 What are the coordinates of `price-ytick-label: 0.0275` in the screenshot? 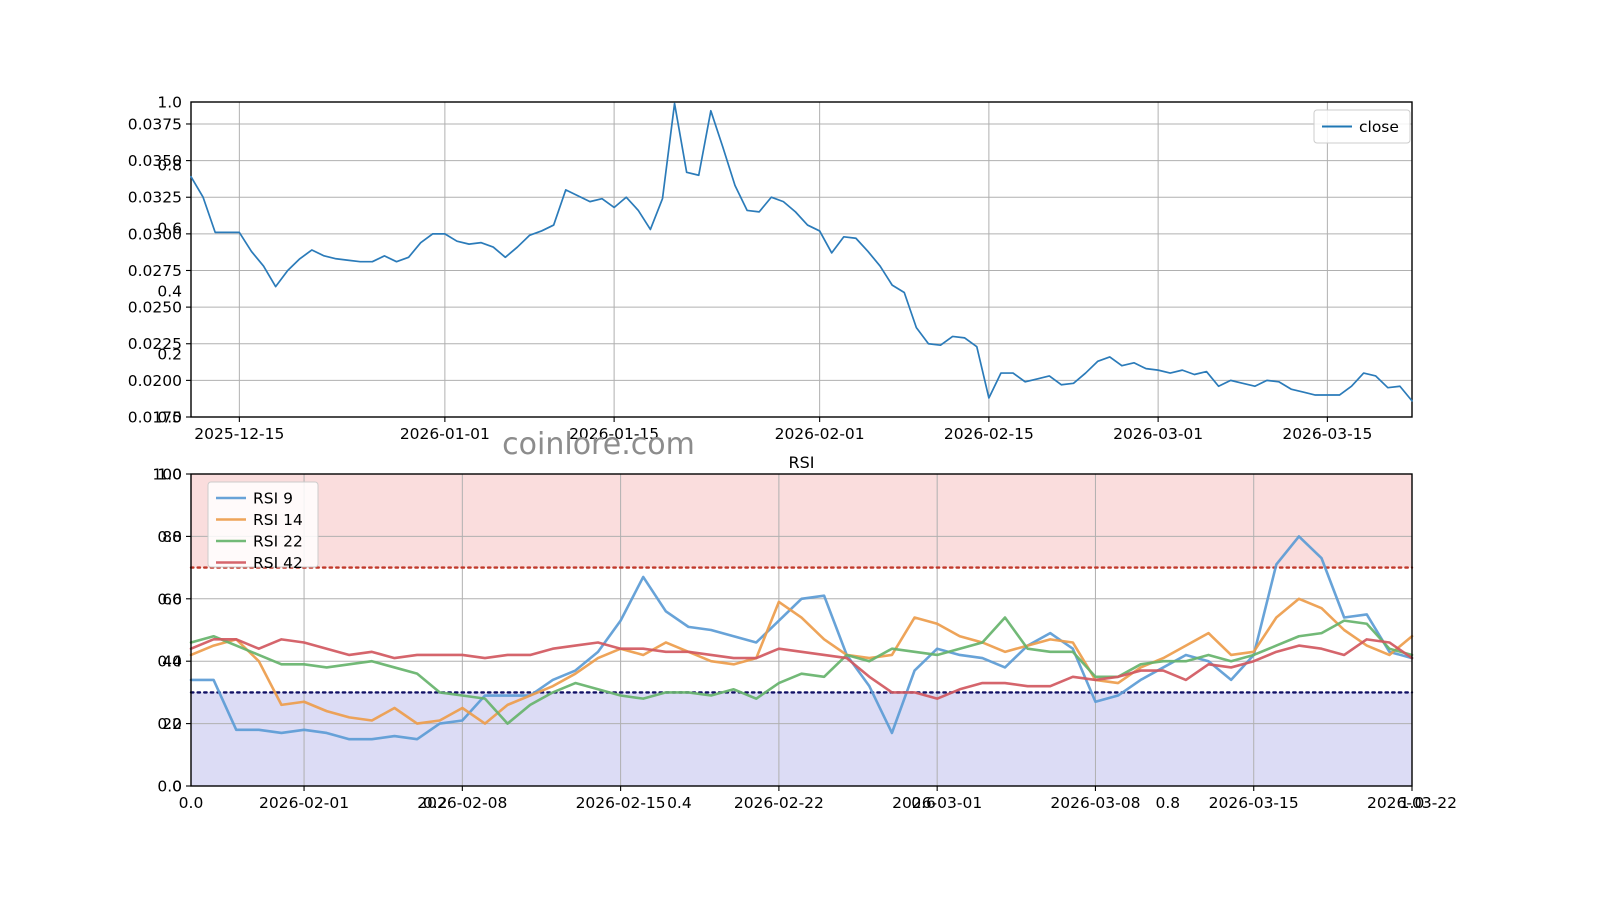 It's located at (155, 271).